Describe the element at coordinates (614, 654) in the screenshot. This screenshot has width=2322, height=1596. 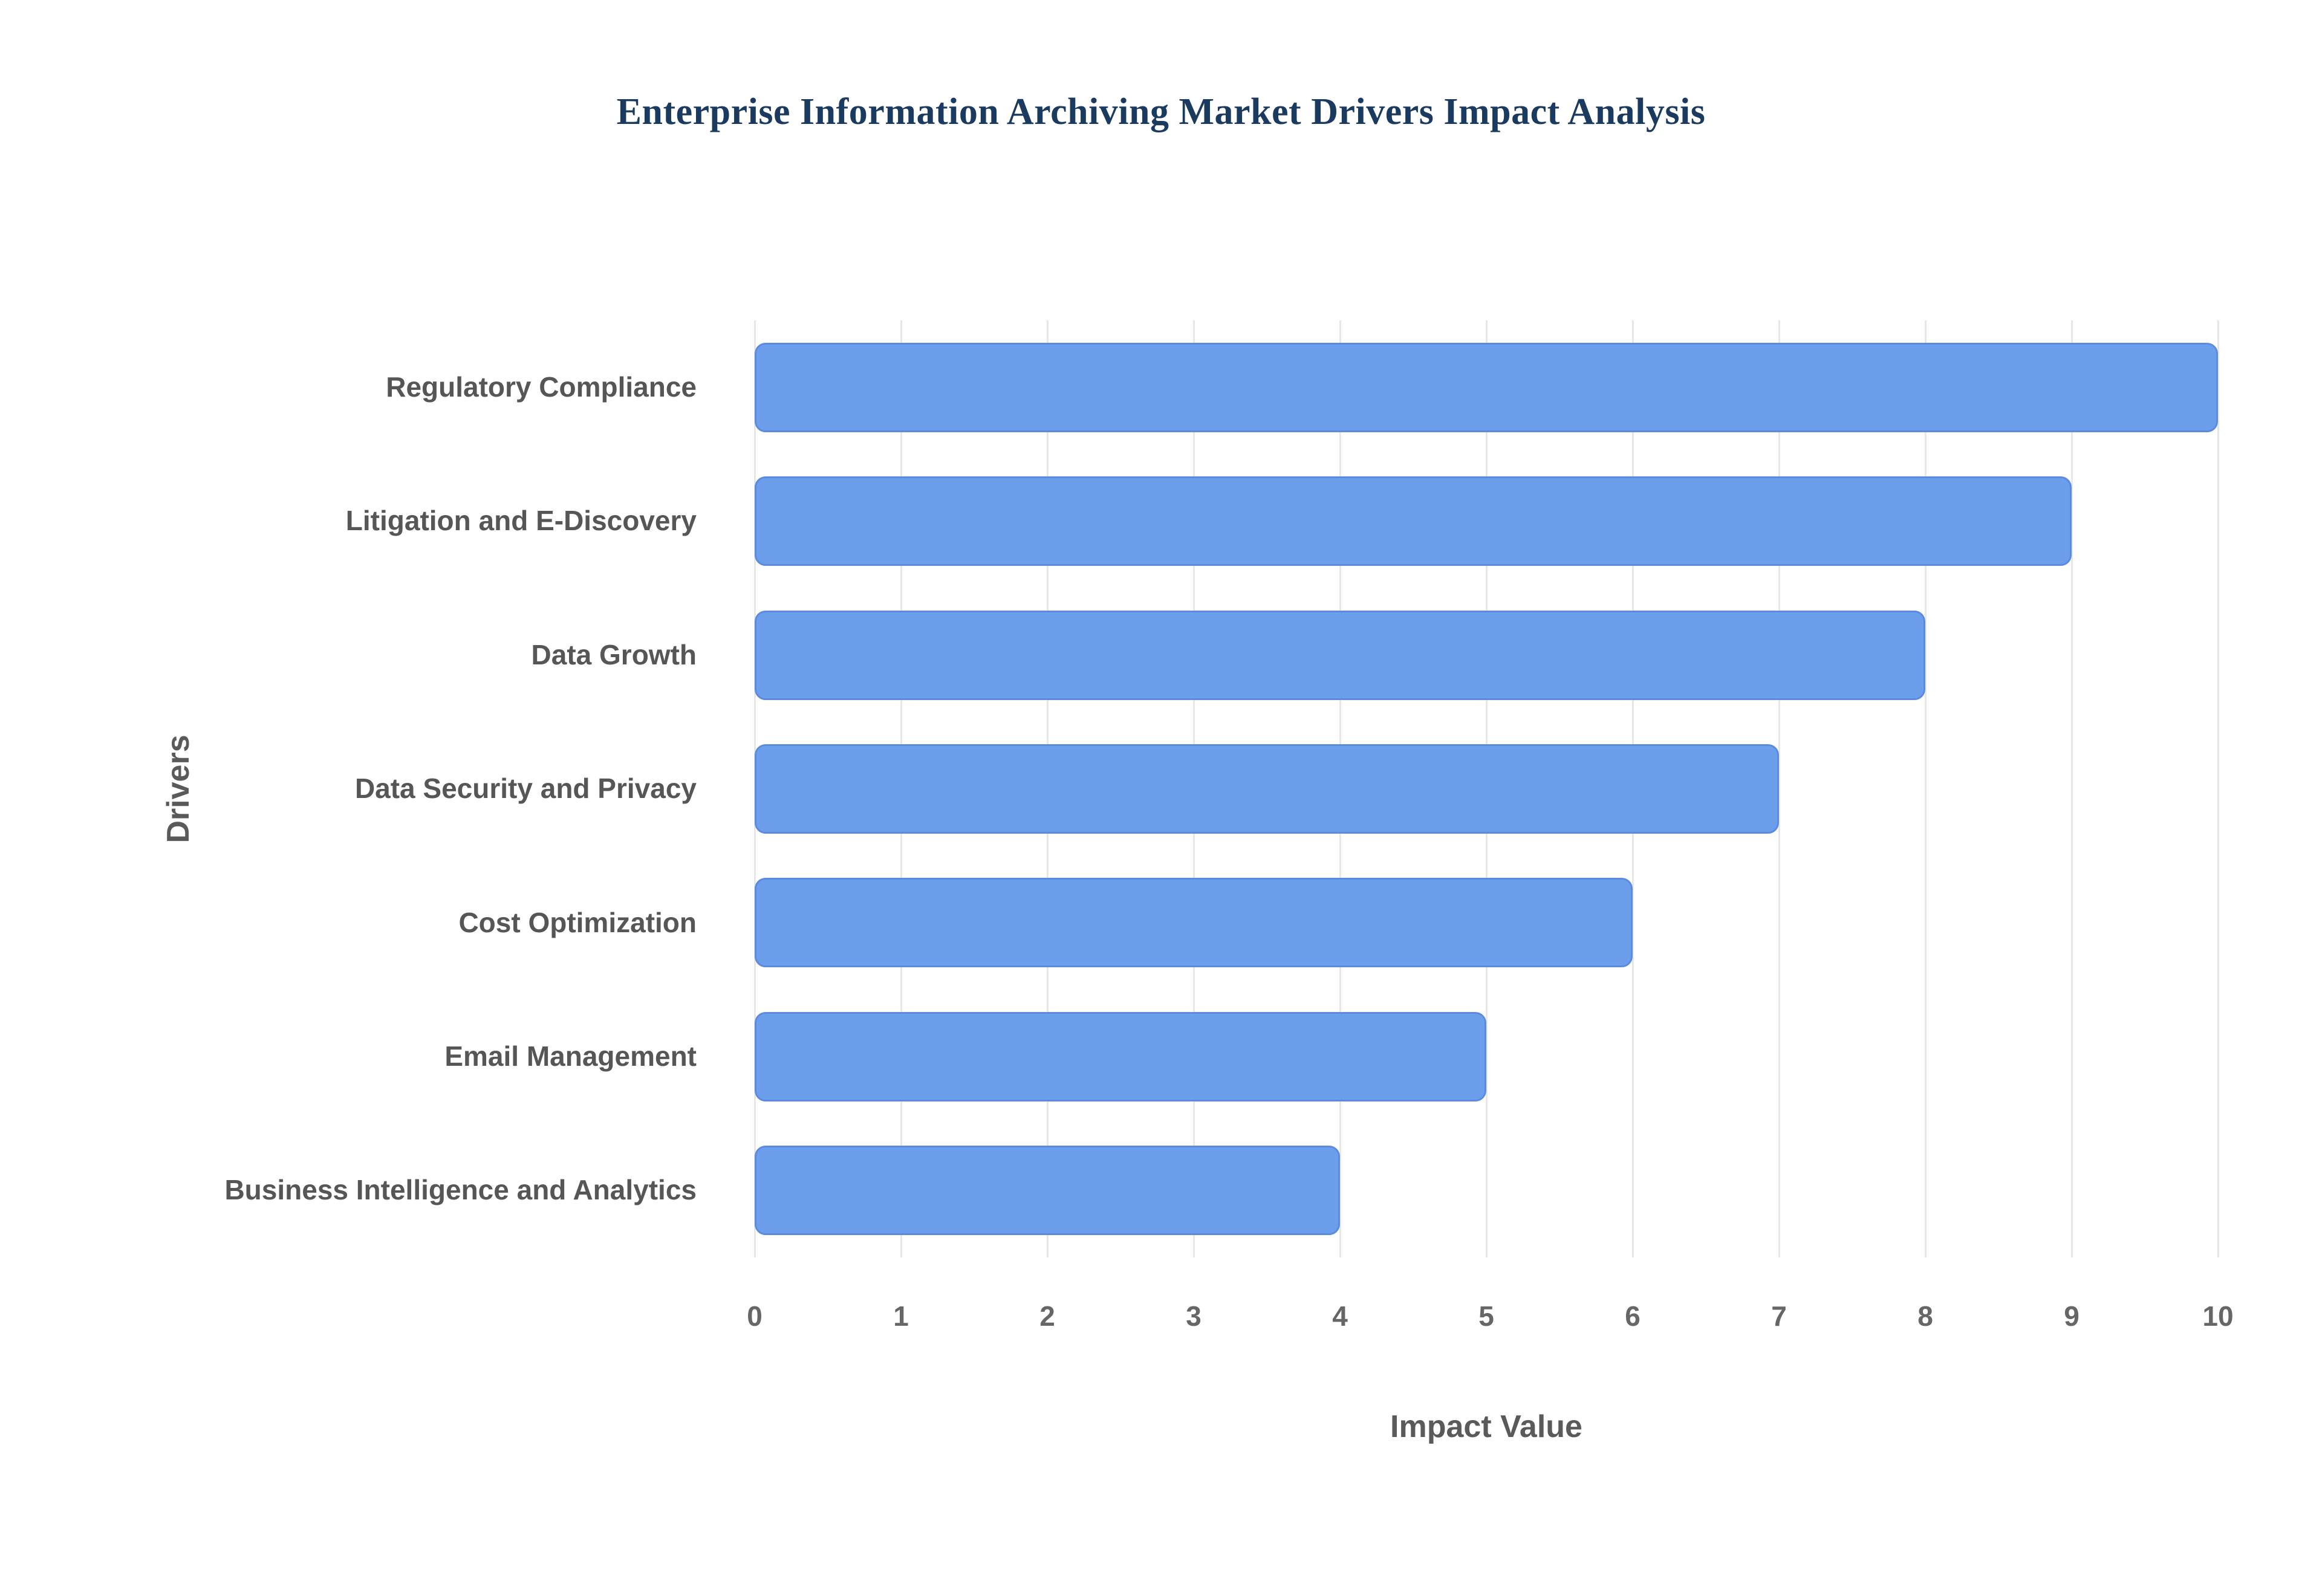
I see `category-label: Data Growth` at that location.